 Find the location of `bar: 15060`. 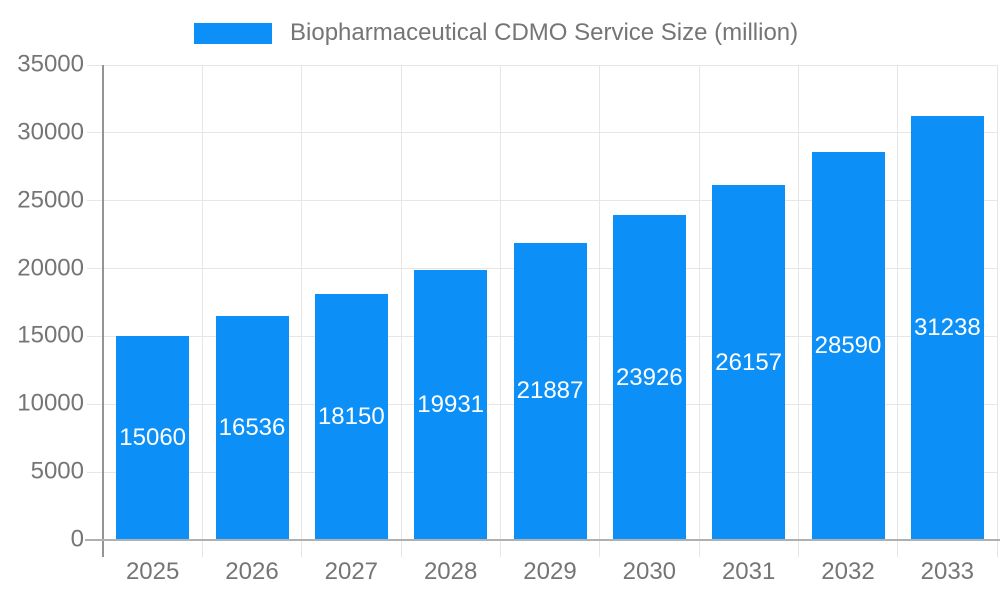

bar: 15060 is located at coordinates (153, 437).